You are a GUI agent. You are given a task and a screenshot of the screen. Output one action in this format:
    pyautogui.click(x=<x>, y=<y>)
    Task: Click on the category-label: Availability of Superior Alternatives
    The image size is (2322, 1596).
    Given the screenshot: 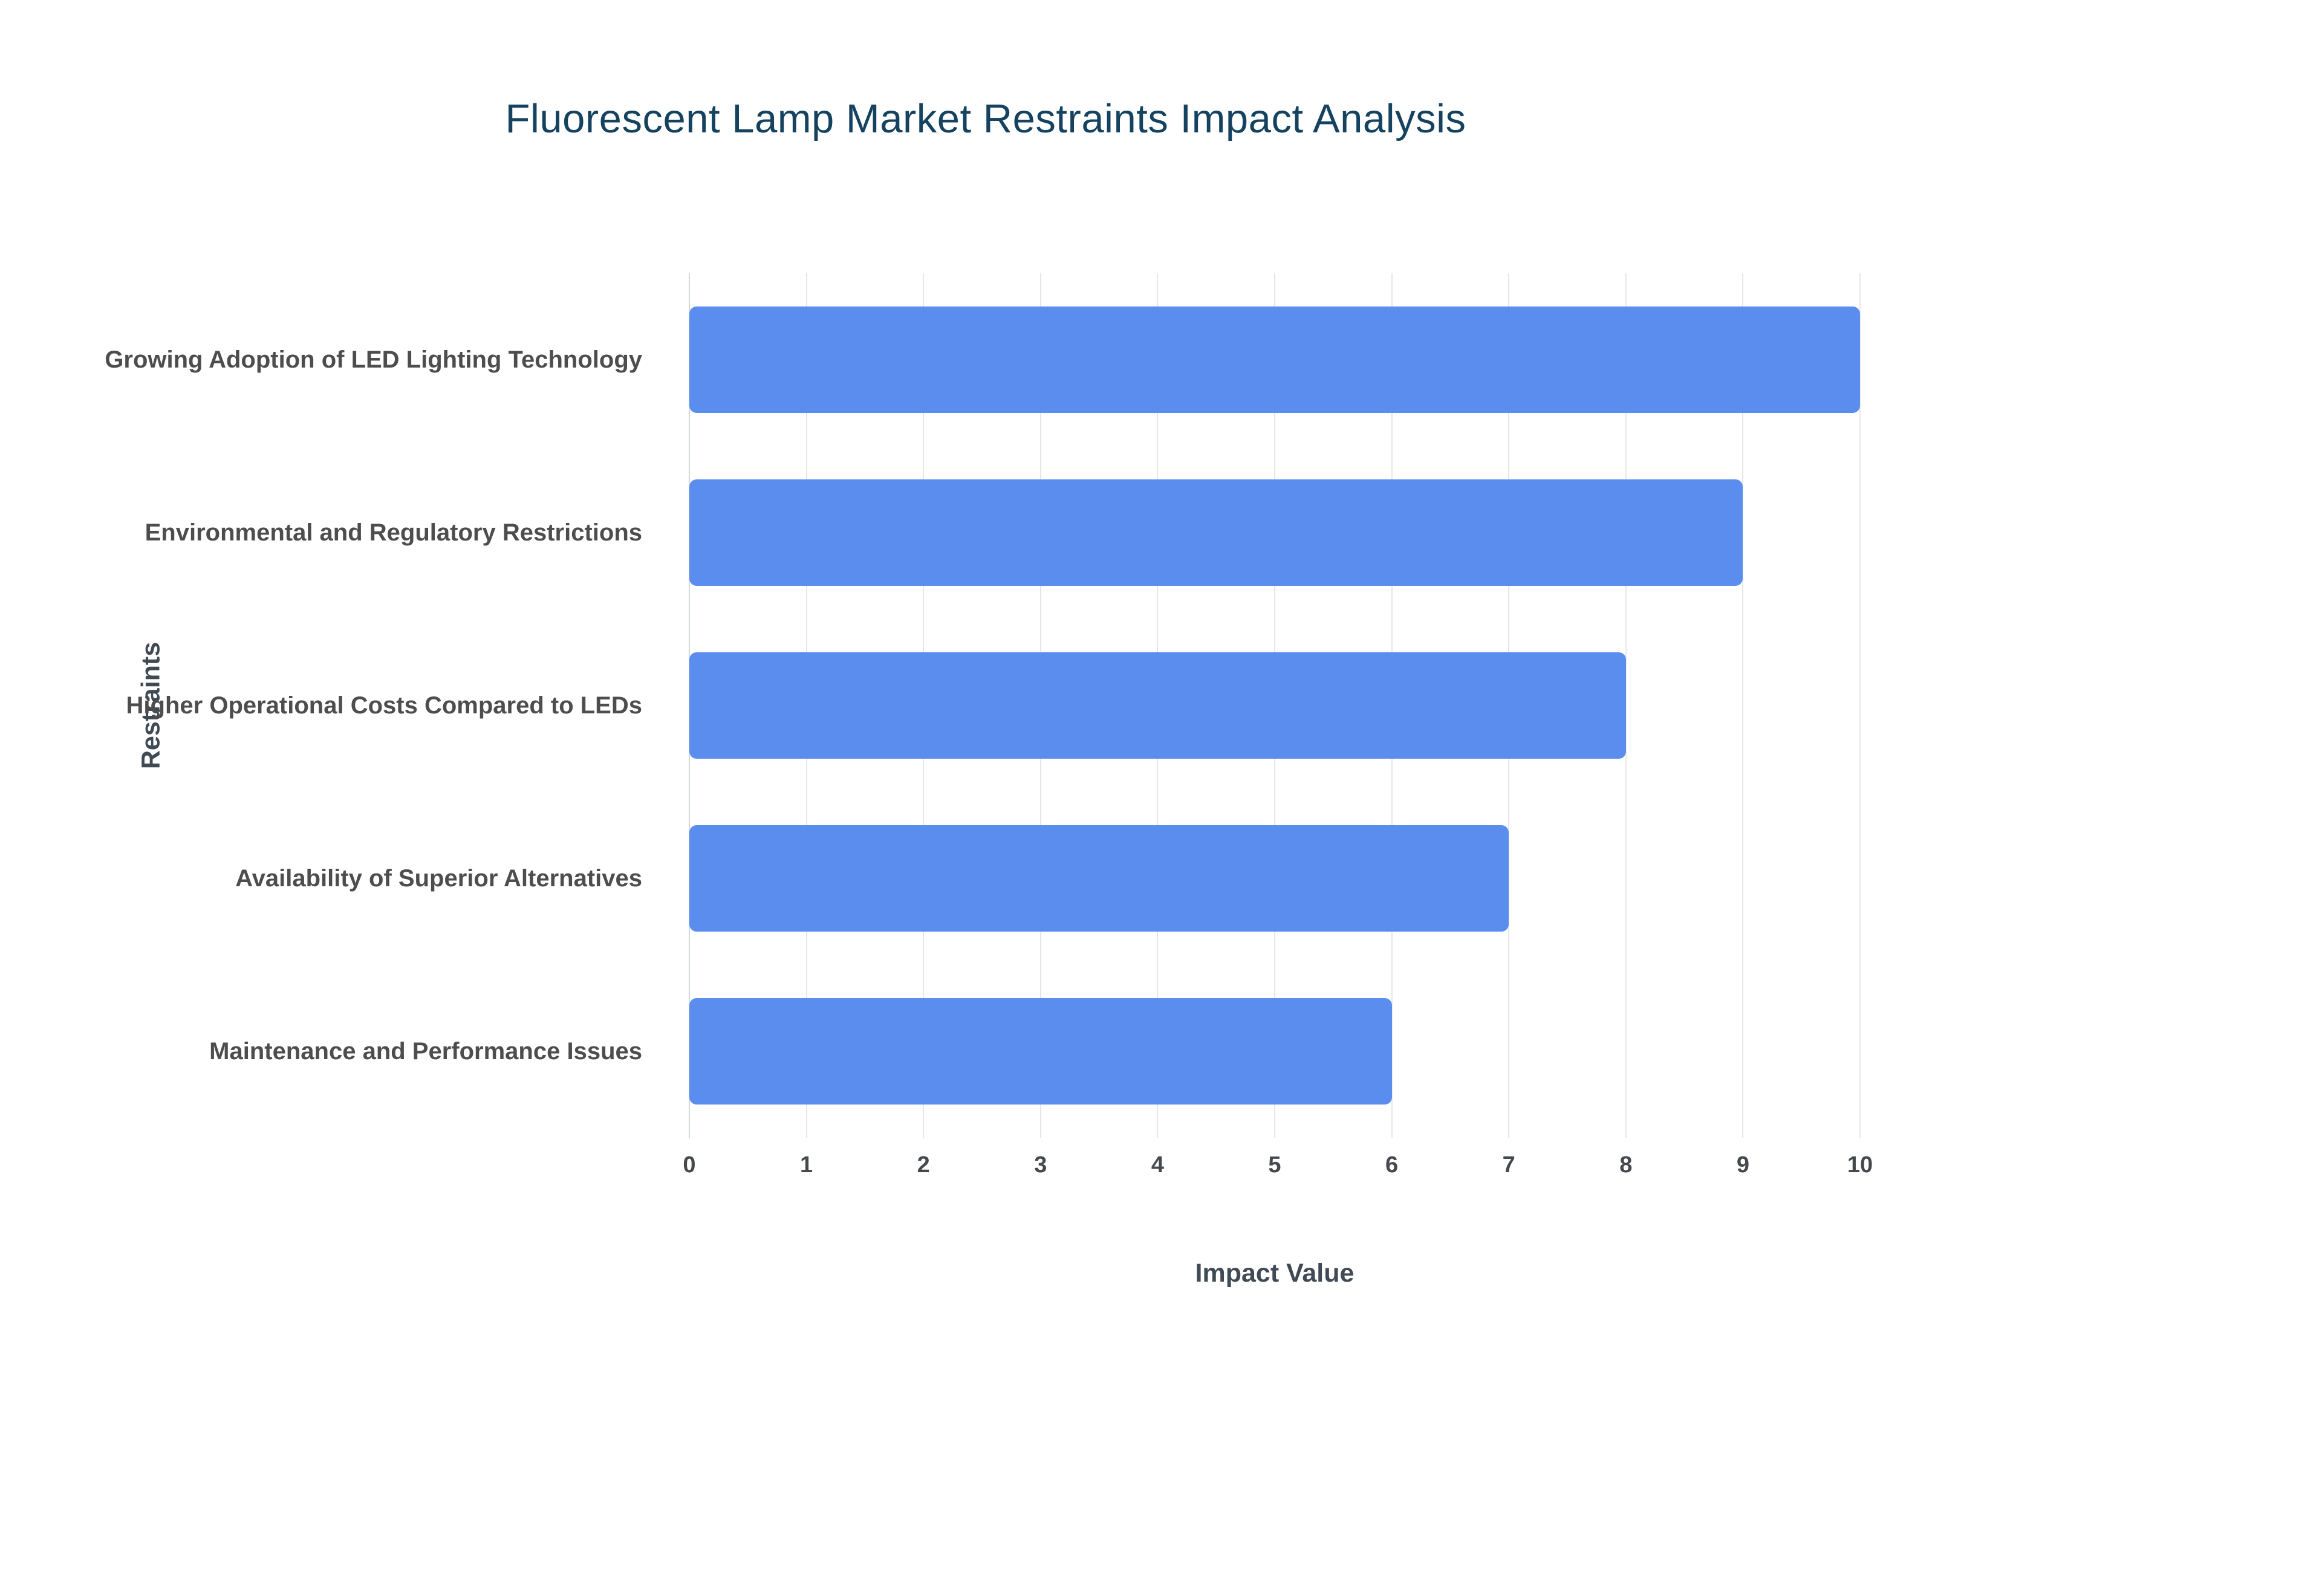 What is the action you would take?
    pyautogui.click(x=438, y=878)
    